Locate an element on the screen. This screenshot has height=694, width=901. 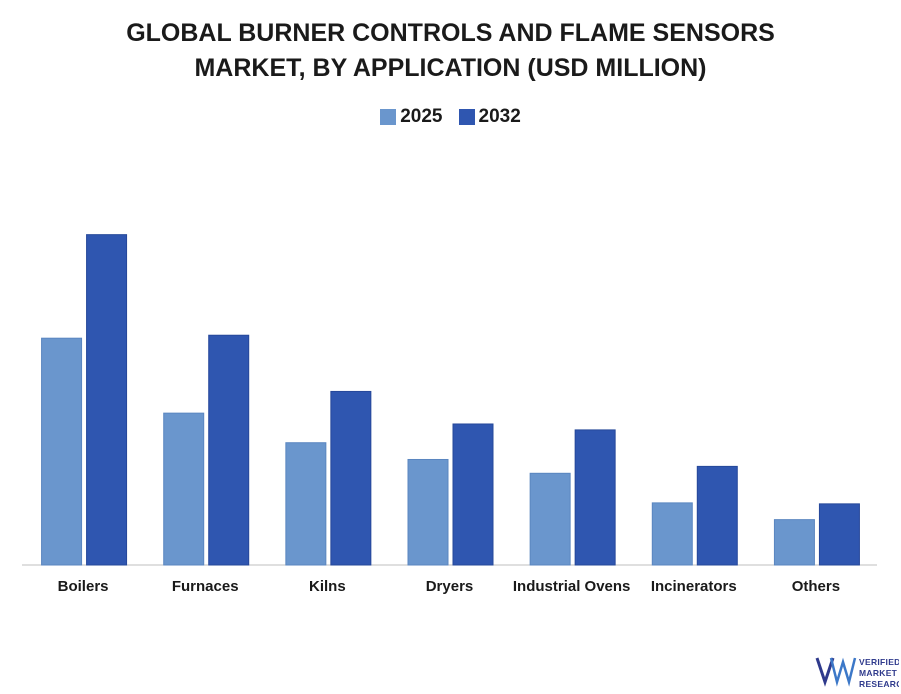
legend-label-2025: 2025 is located at coordinates (421, 116).